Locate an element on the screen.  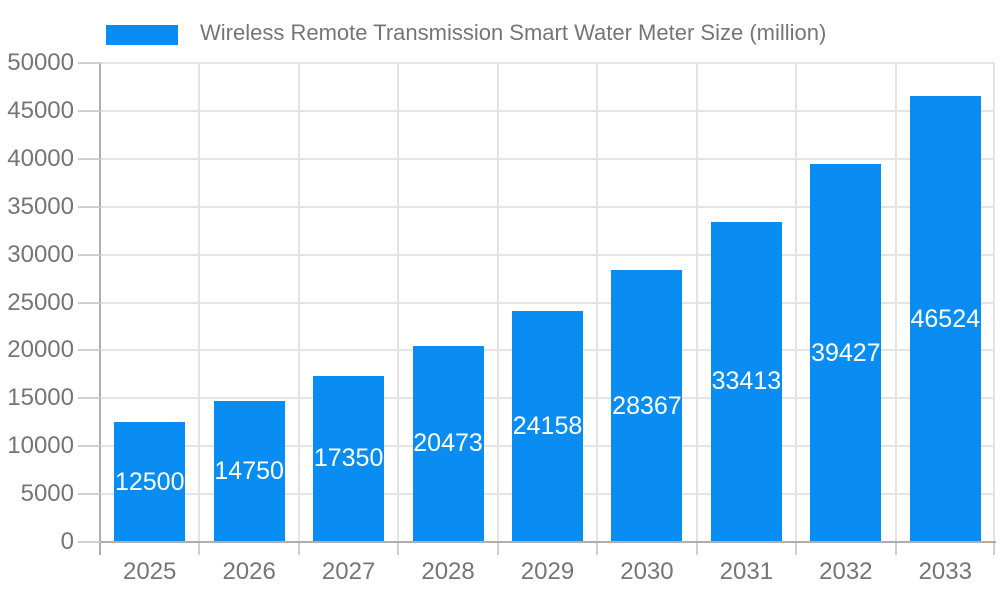
x-axis-label: 2025 is located at coordinates (150, 571).